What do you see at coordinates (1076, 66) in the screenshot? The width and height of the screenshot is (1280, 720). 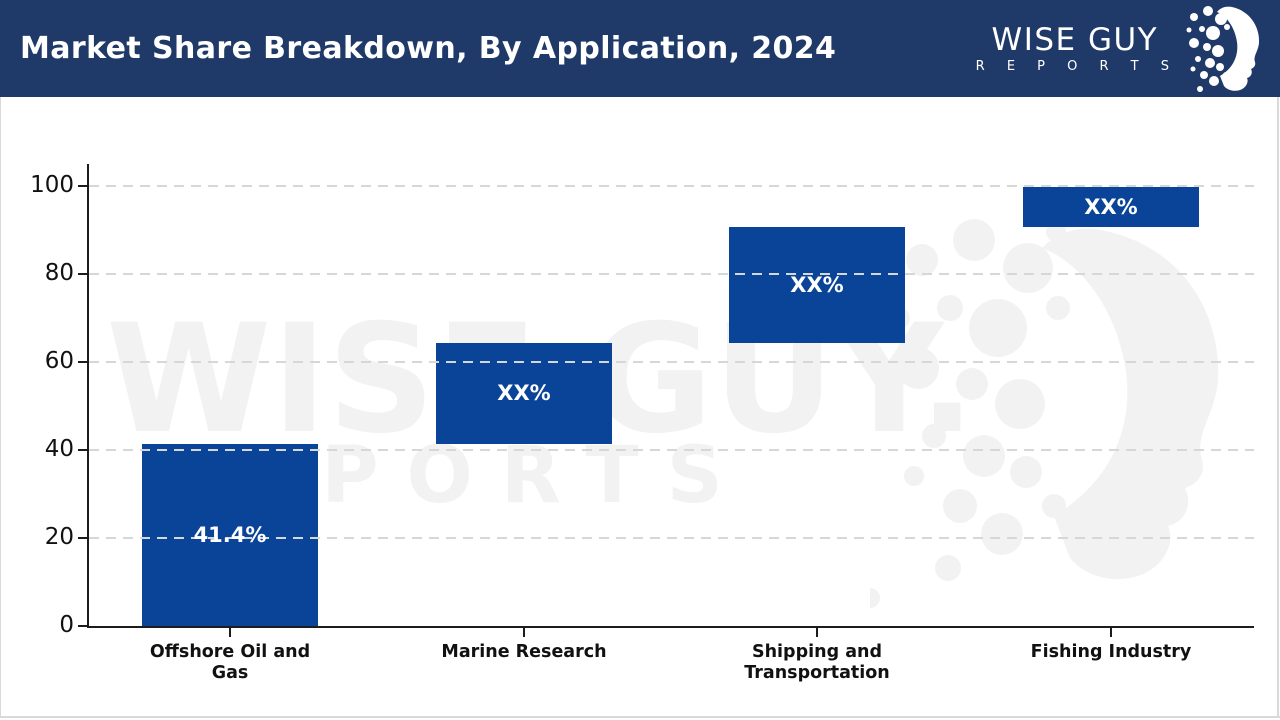 I see `logo-subtitle: R E P O R T S` at bounding box center [1076, 66].